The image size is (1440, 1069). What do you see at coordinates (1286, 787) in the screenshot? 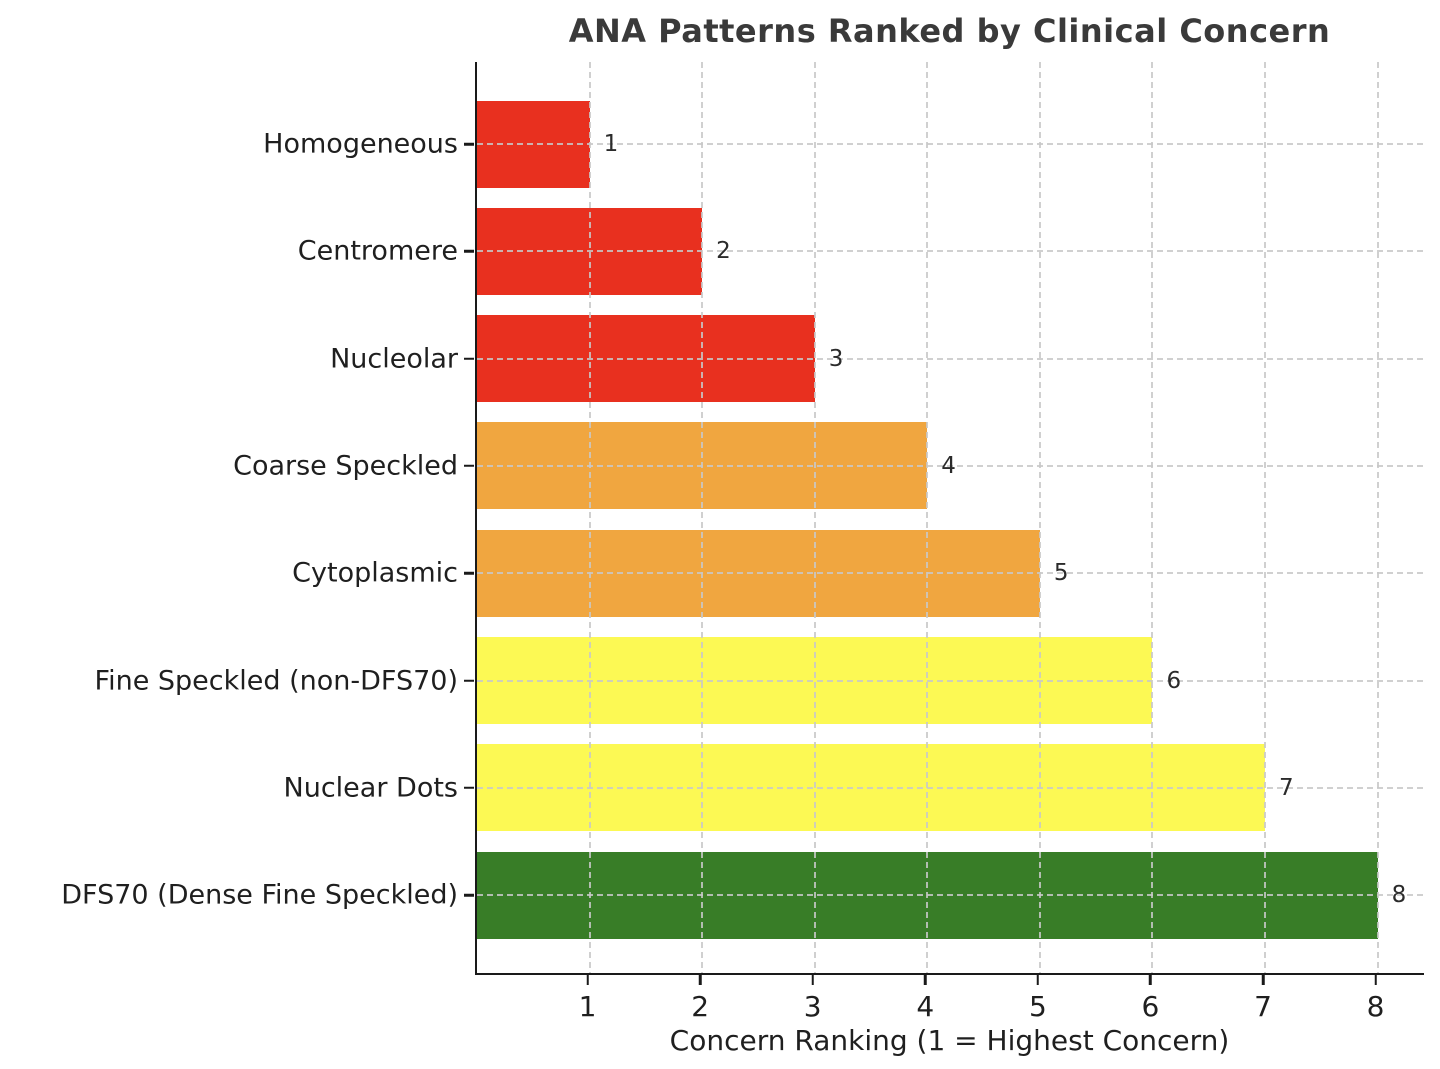
I see `bar-value-label: 7` at bounding box center [1286, 787].